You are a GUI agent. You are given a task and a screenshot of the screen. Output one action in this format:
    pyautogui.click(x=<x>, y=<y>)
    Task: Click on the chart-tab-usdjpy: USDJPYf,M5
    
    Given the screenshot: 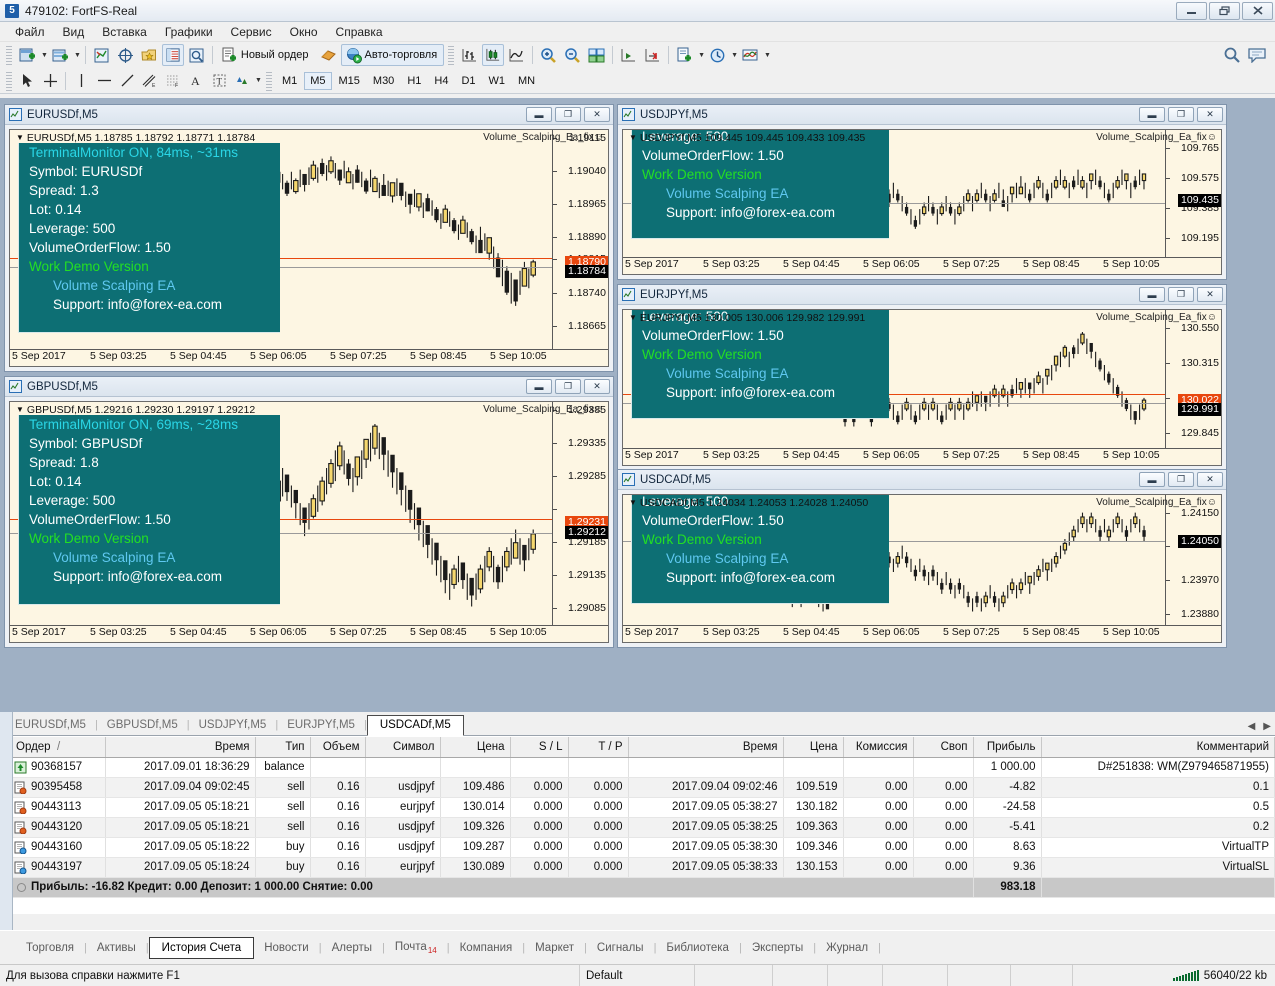 What is the action you would take?
    pyautogui.click(x=232, y=725)
    